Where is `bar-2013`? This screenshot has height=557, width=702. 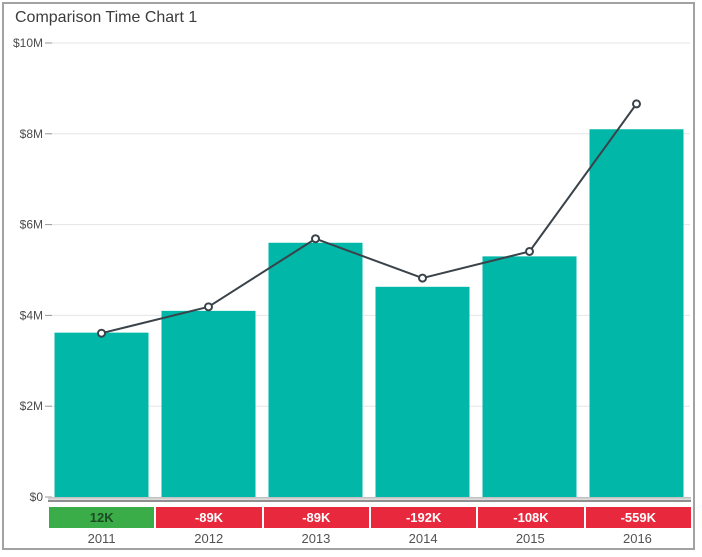 bar-2013 is located at coordinates (315, 369).